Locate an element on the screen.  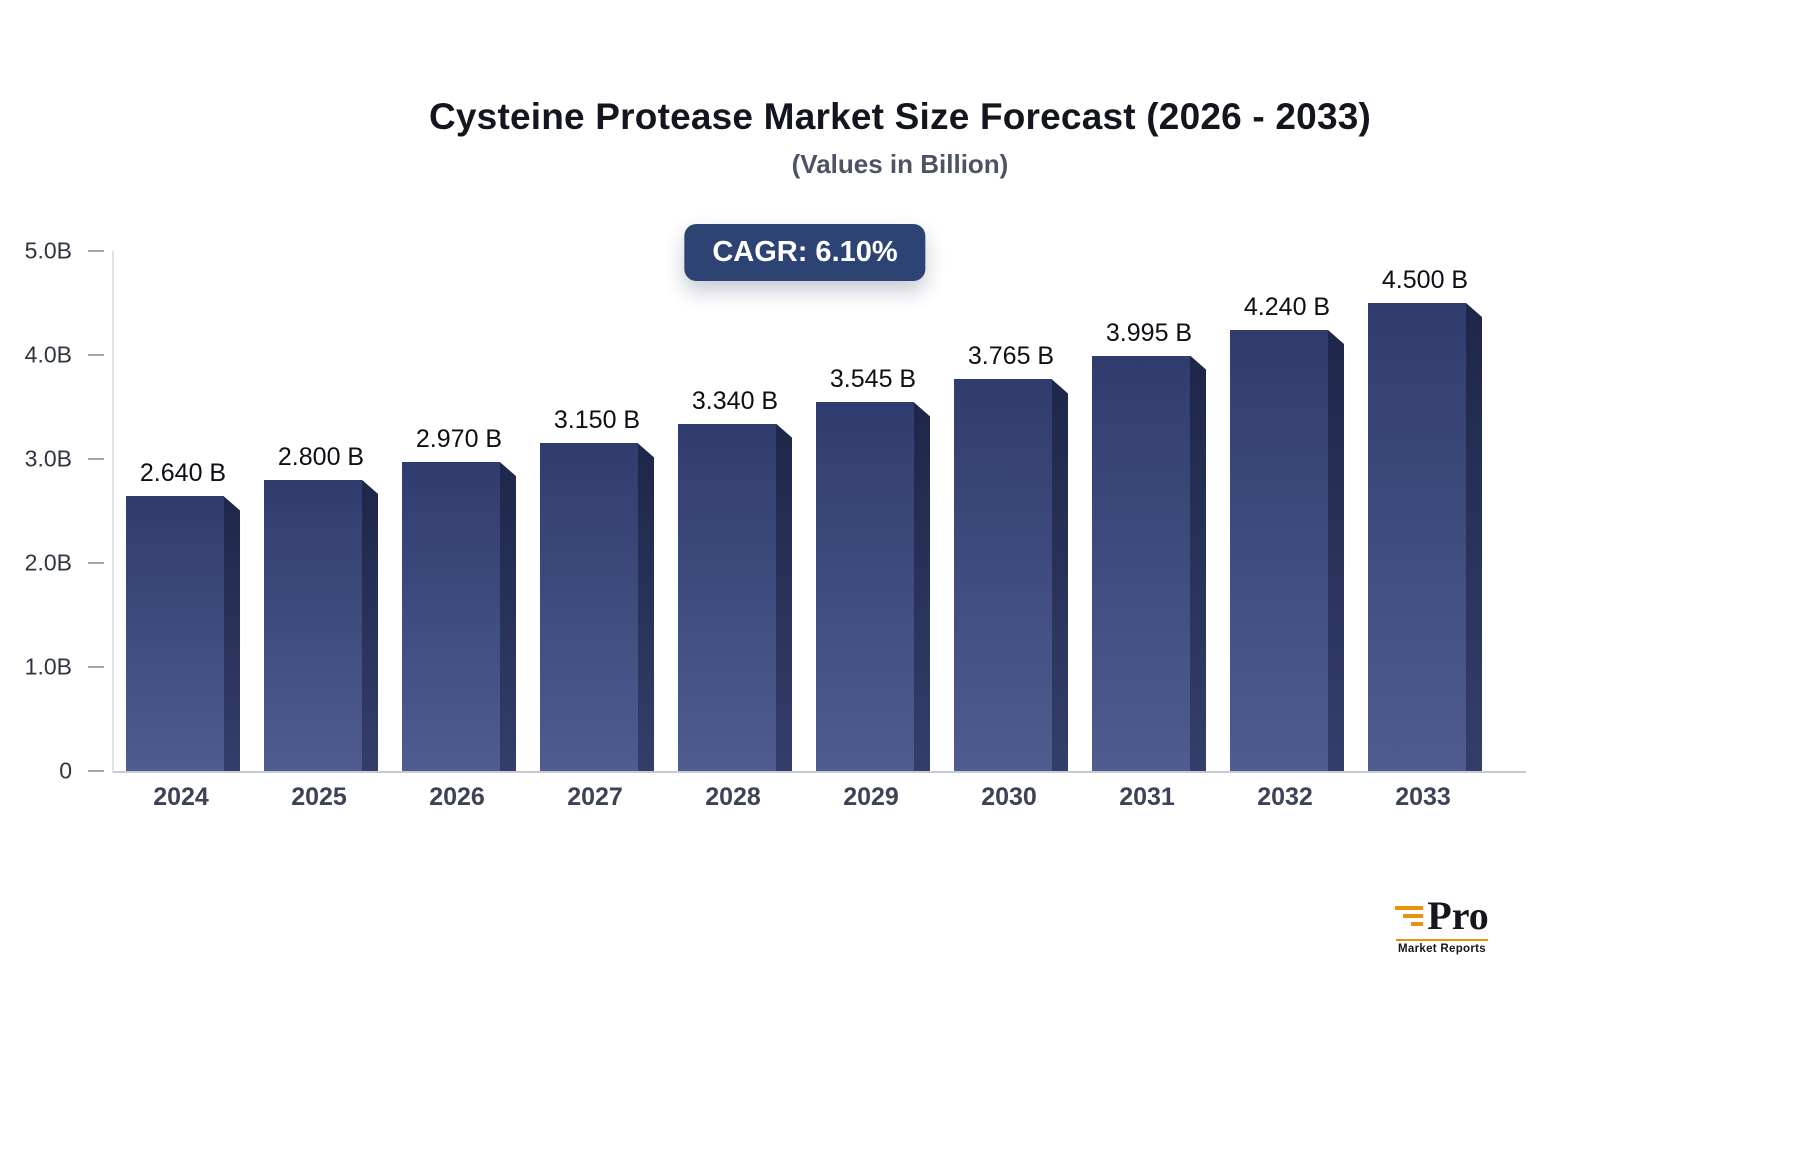
bar-group: 2.800 B is located at coordinates (321, 607).